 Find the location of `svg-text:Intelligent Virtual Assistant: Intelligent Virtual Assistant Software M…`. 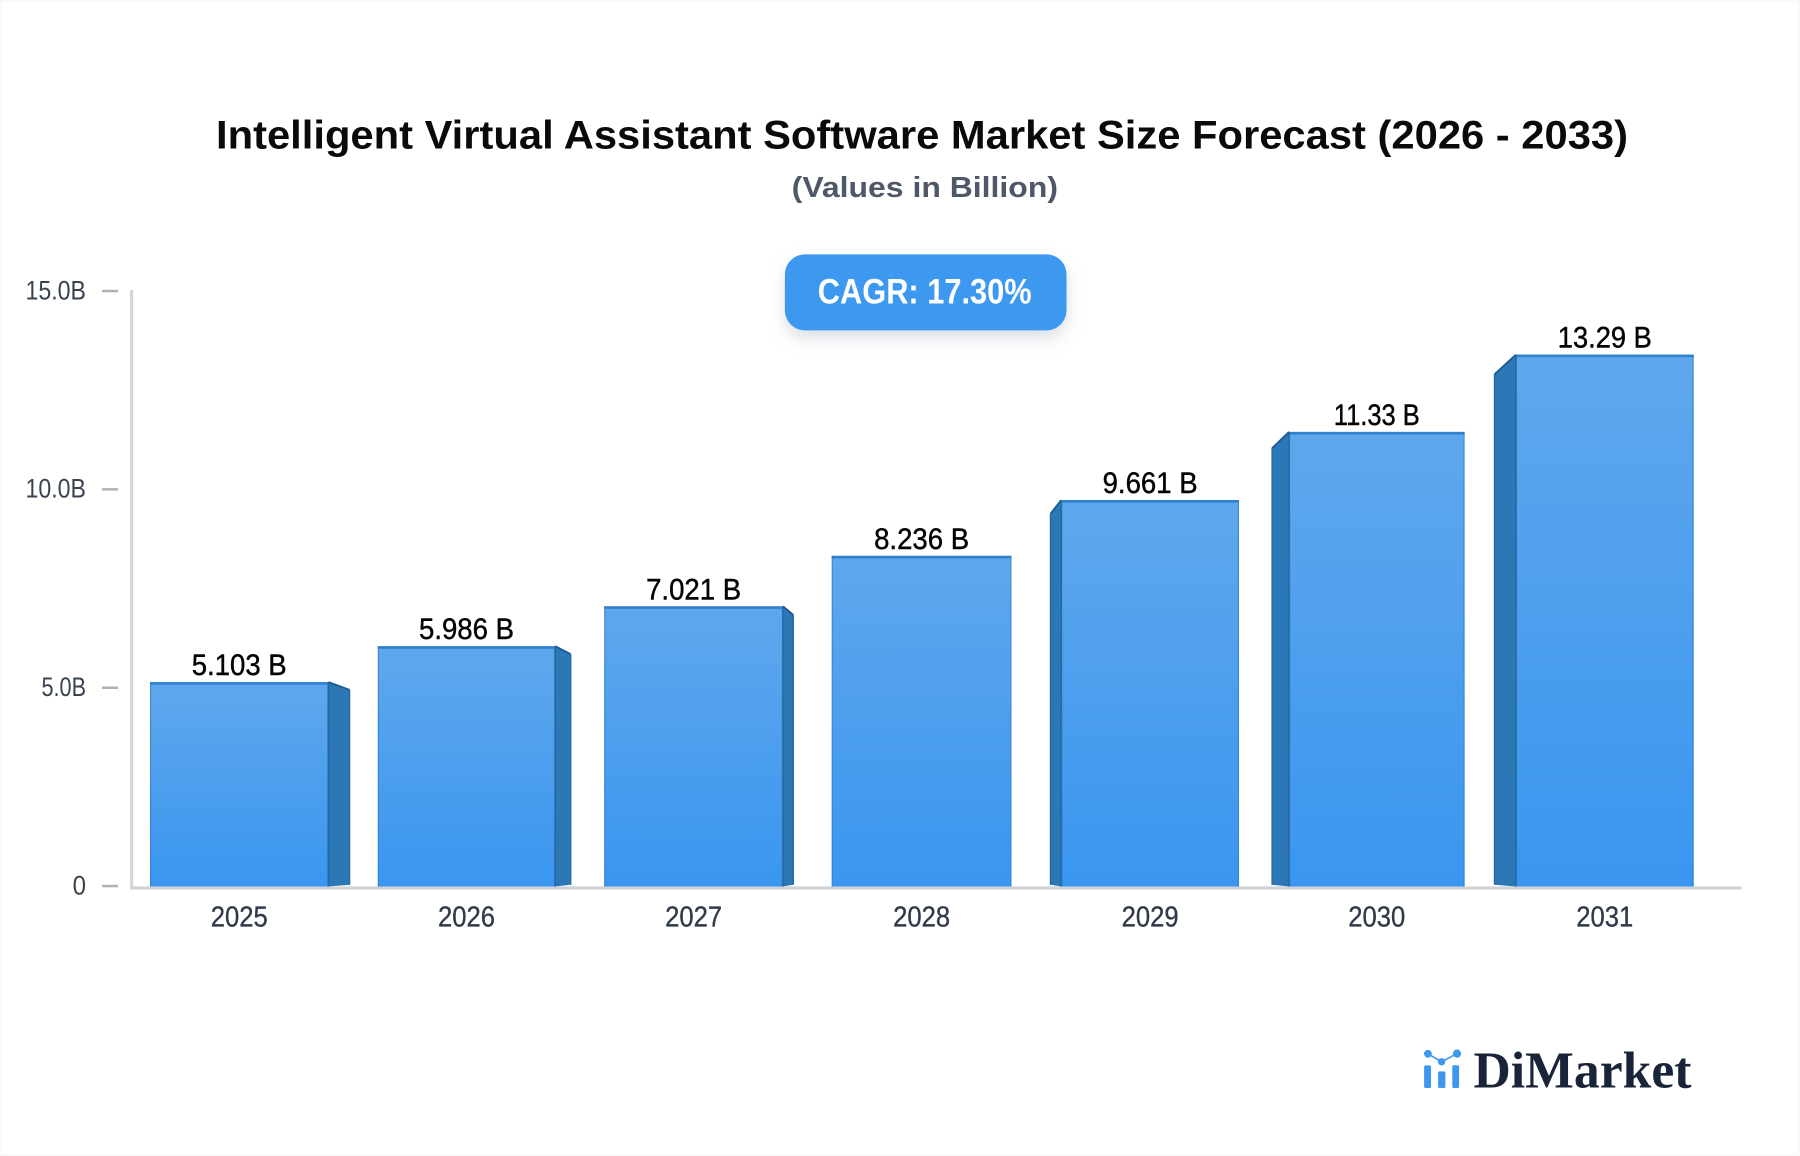

svg-text:Intelligent Virtual Assistant: Intelligent Virtual Assistant Software M… is located at coordinates (922, 136).